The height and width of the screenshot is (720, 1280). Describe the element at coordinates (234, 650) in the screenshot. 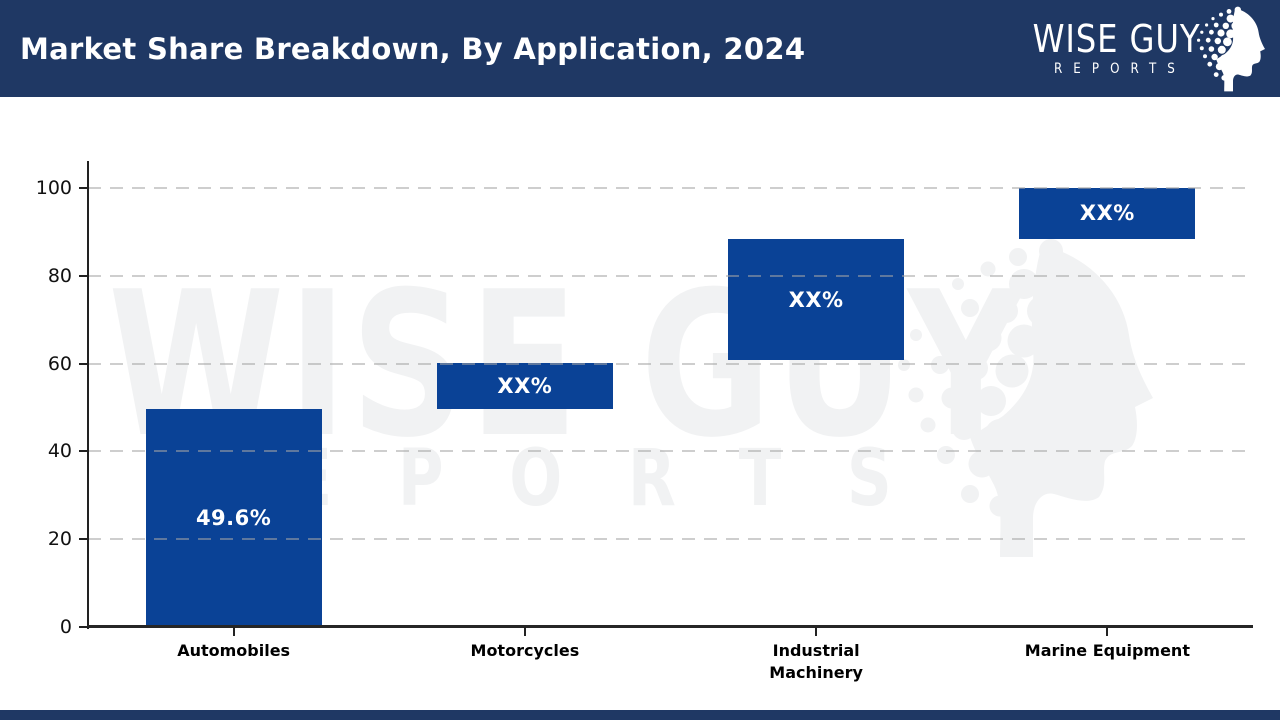

I see `x-axis-label: Automobiles` at that location.